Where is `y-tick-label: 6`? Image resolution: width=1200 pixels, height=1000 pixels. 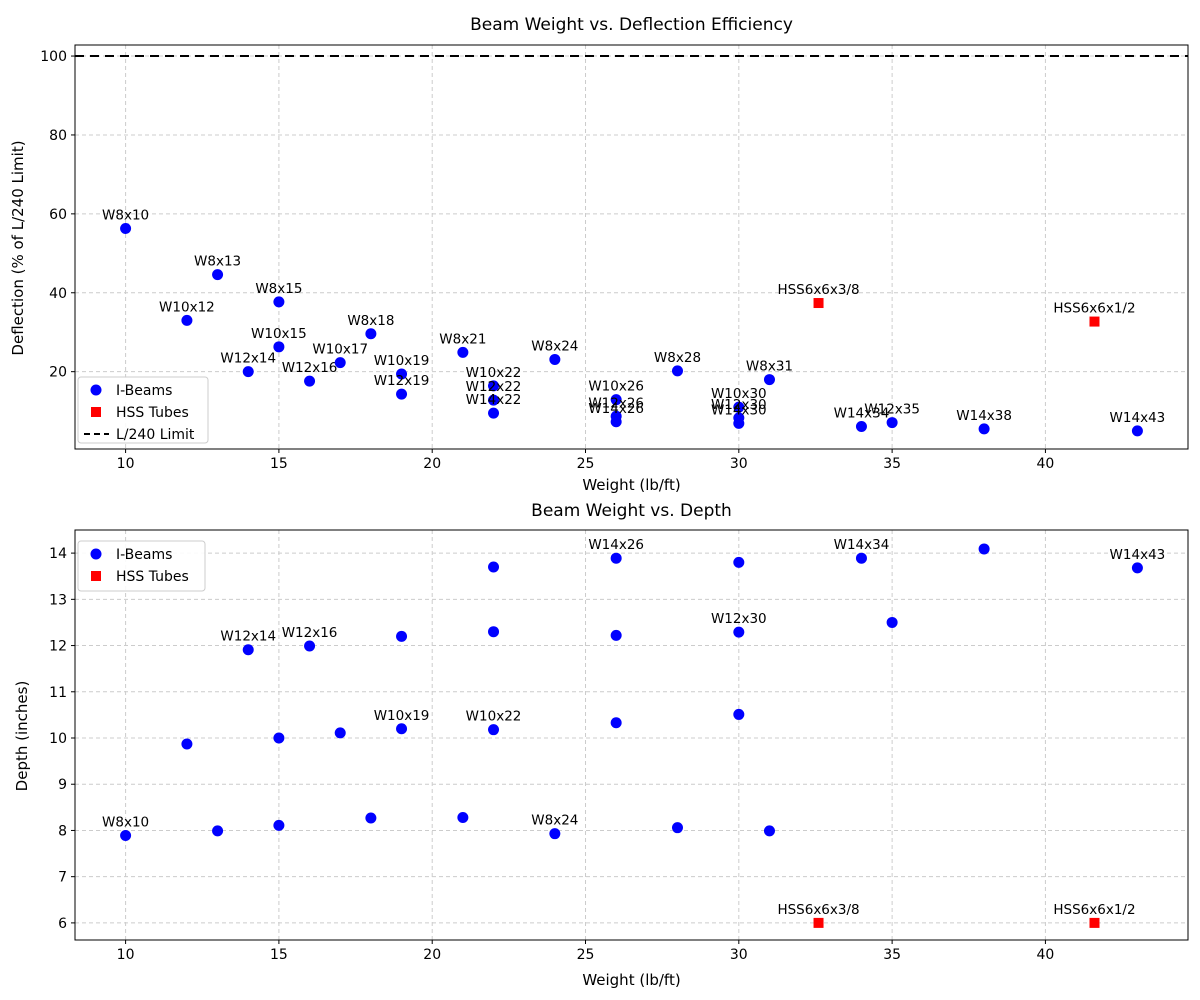 y-tick-label: 6 is located at coordinates (62, 924).